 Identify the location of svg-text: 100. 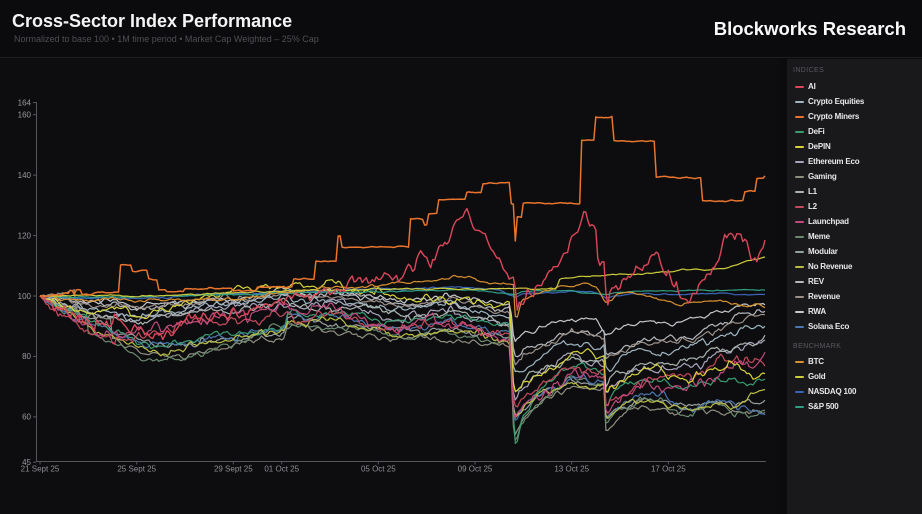
(25, 296).